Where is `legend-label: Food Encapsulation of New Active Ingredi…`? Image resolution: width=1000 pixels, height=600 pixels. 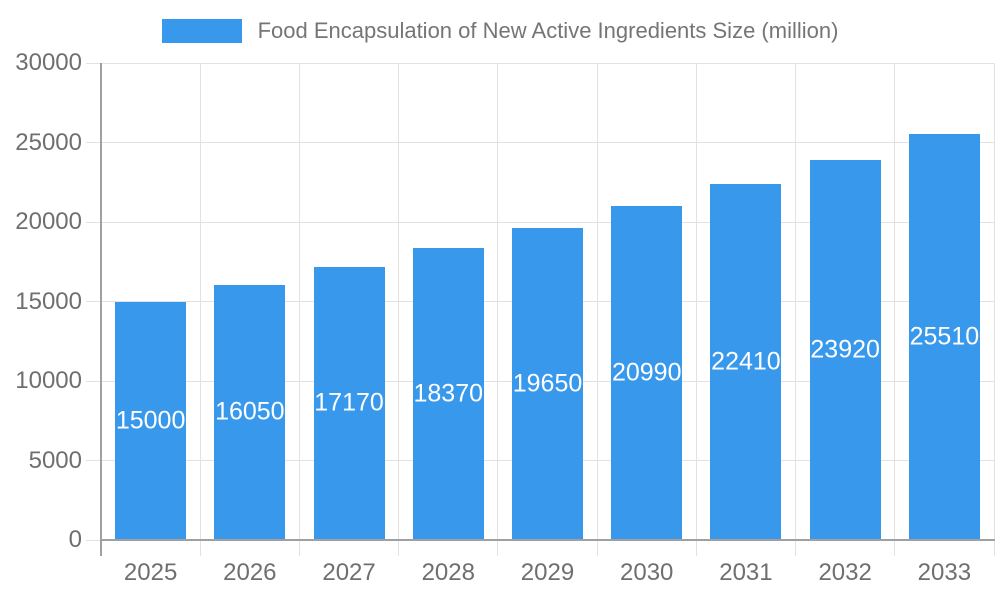
legend-label: Food Encapsulation of New Active Ingredi… is located at coordinates (548, 30).